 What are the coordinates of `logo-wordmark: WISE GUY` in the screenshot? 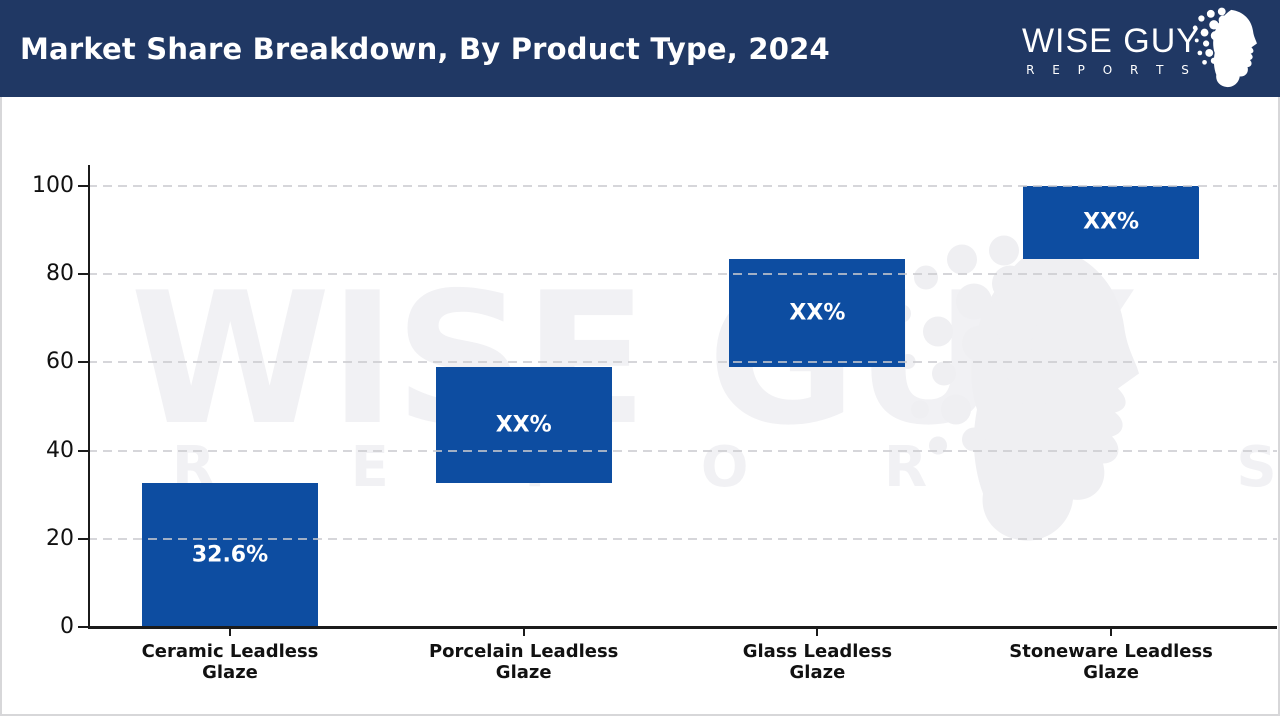 It's located at (1110, 40).